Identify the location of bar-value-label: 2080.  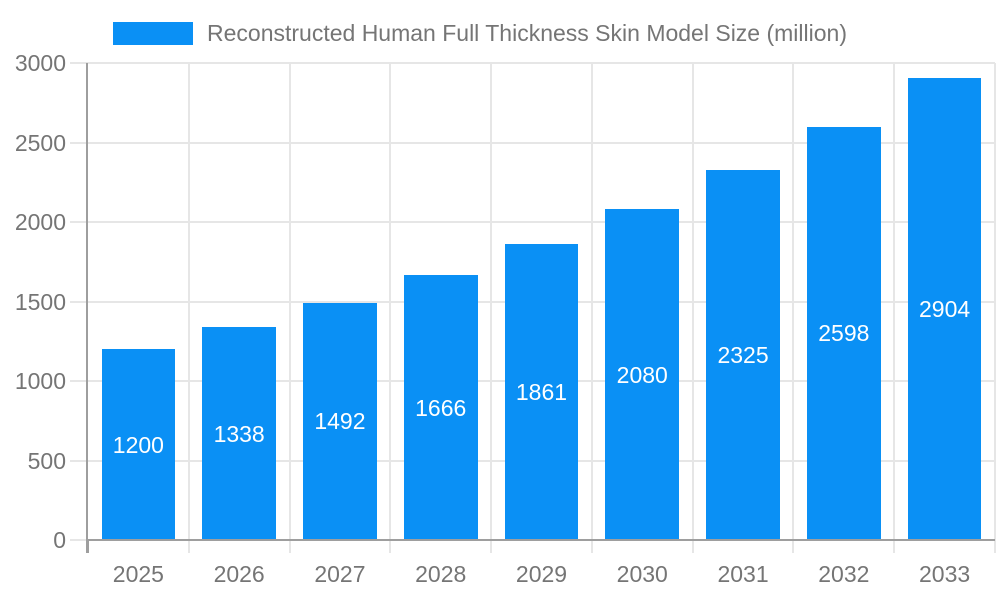
(642, 374).